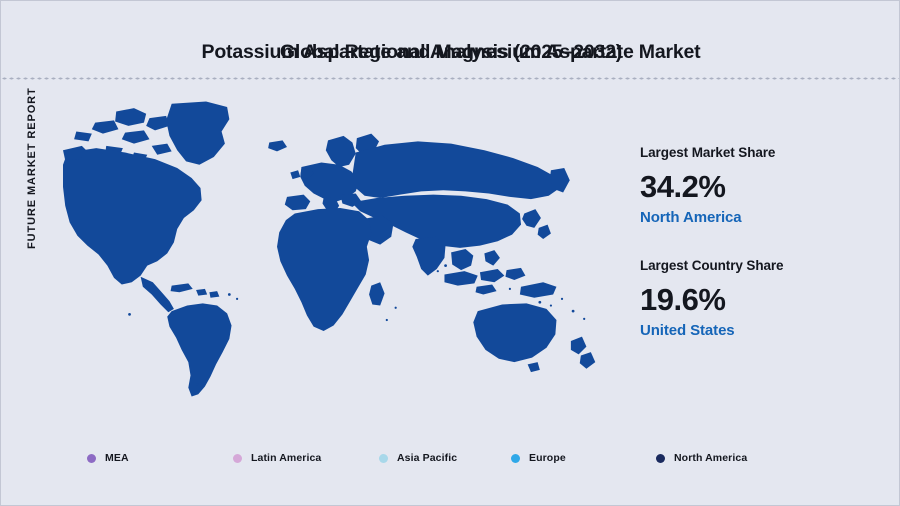 Image resolution: width=900 pixels, height=506 pixels. What do you see at coordinates (547, 458) in the screenshot?
I see `legend-label: Europe` at bounding box center [547, 458].